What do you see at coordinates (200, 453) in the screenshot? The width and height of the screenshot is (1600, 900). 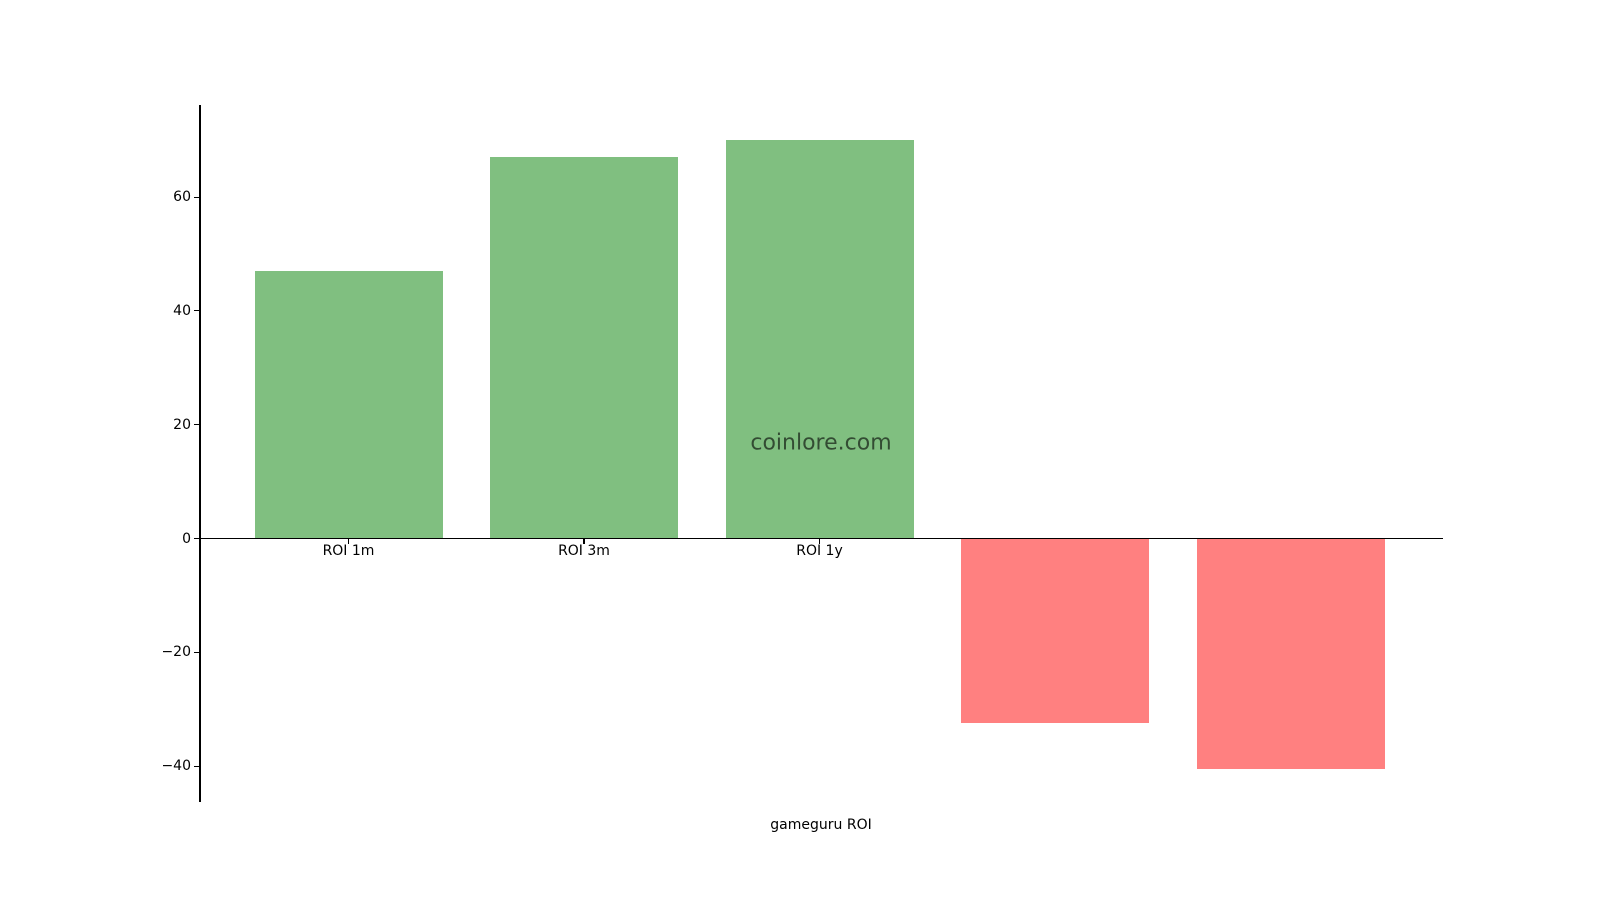 I see `y-axis-line` at bounding box center [200, 453].